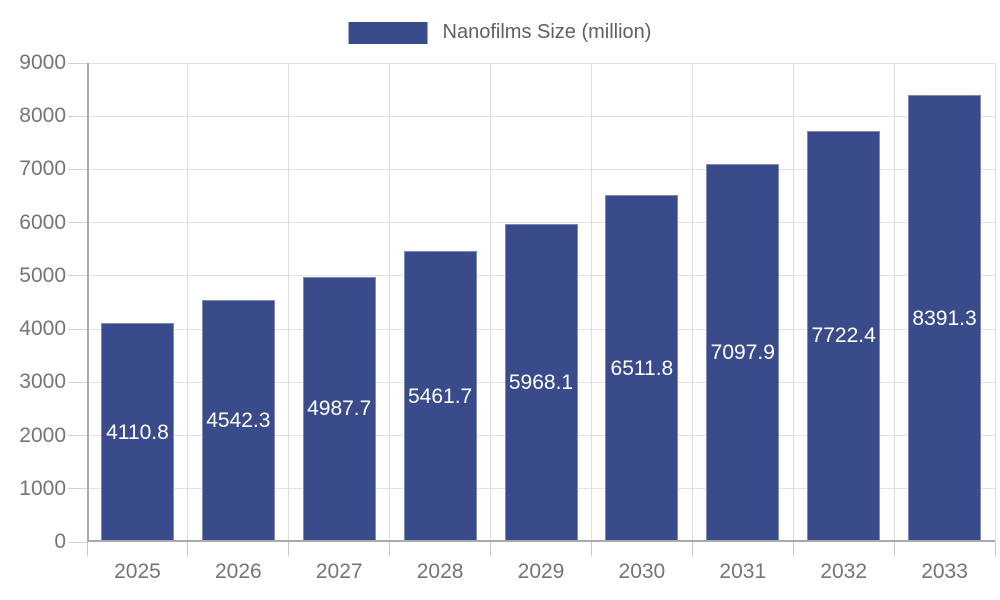  What do you see at coordinates (339, 571) in the screenshot?
I see `x-axis-tick-label: 2027` at bounding box center [339, 571].